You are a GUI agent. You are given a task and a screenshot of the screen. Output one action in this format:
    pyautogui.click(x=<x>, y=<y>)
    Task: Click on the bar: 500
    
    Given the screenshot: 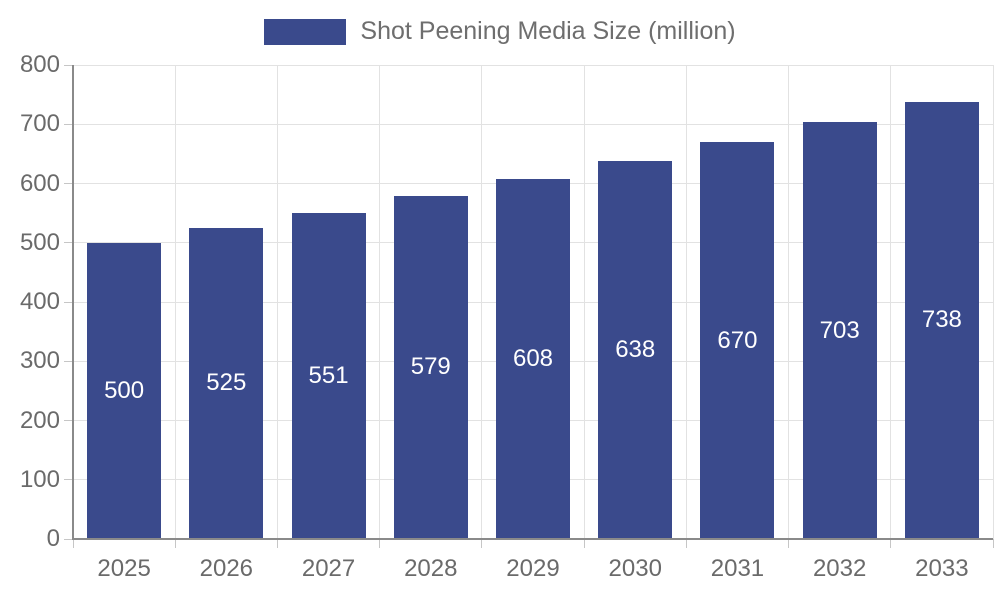 What is the action you would take?
    pyautogui.click(x=124, y=390)
    